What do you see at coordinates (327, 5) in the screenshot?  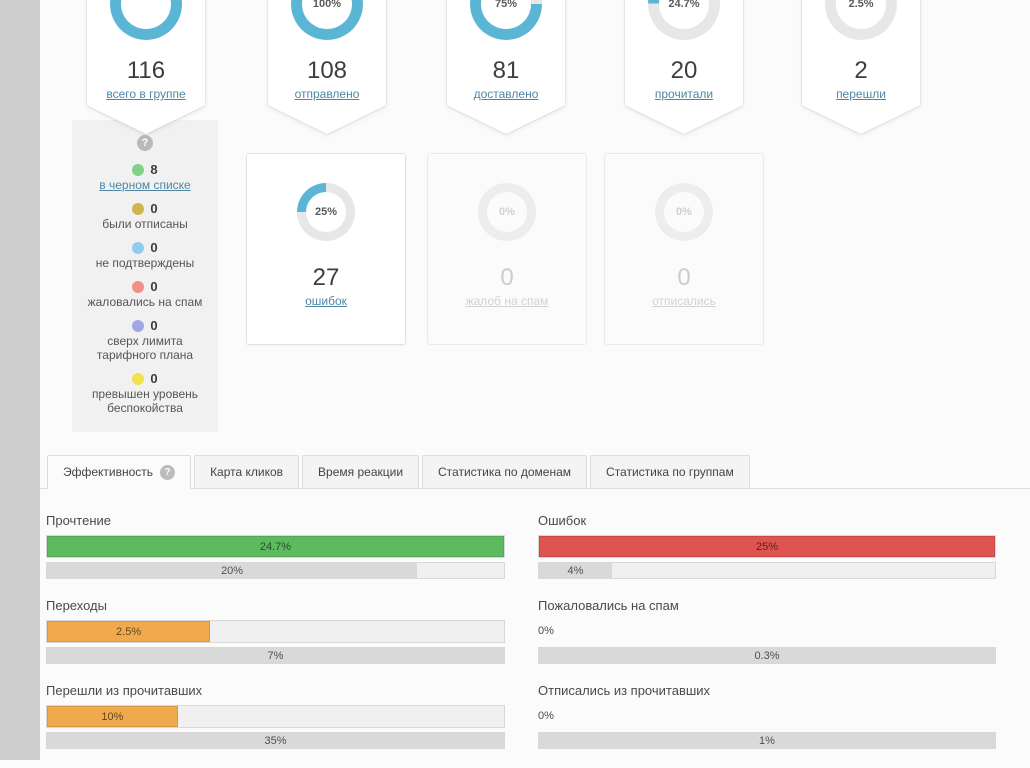 I see `donut-percent-label: 100%` at bounding box center [327, 5].